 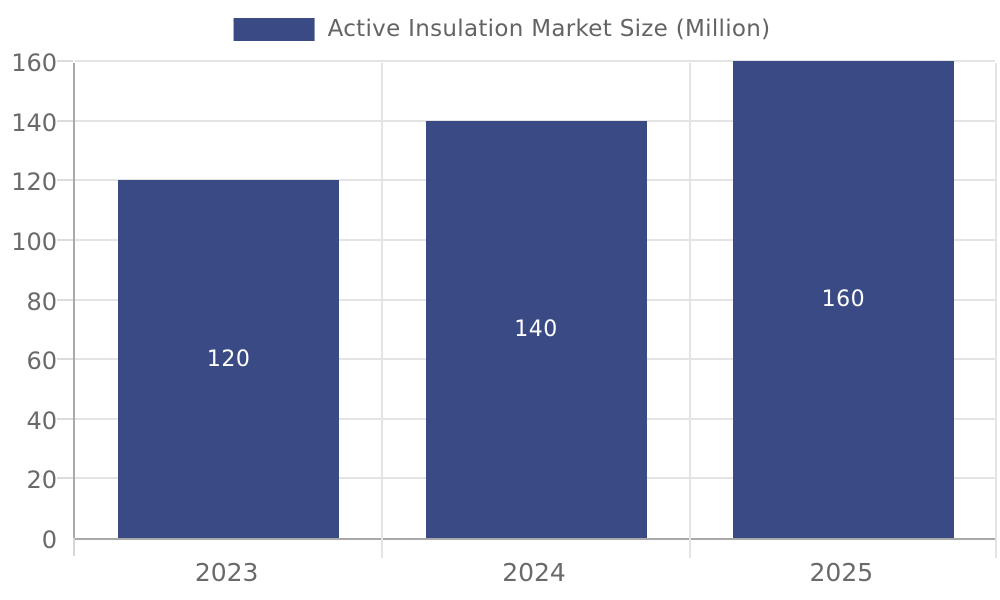 I want to click on x-tick-label: 2023, so click(x=226, y=572).